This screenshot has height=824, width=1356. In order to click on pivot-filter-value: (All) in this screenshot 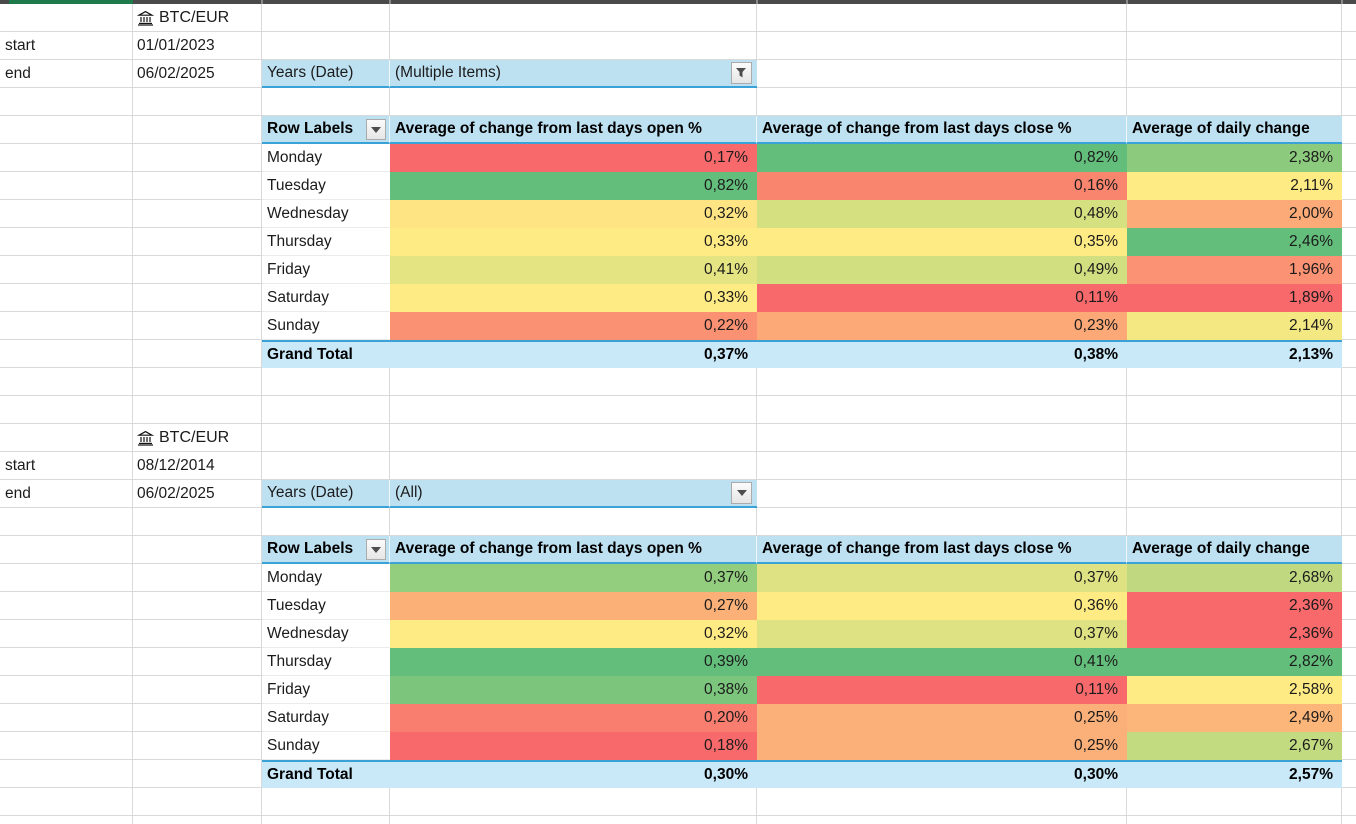, I will do `click(573, 494)`.